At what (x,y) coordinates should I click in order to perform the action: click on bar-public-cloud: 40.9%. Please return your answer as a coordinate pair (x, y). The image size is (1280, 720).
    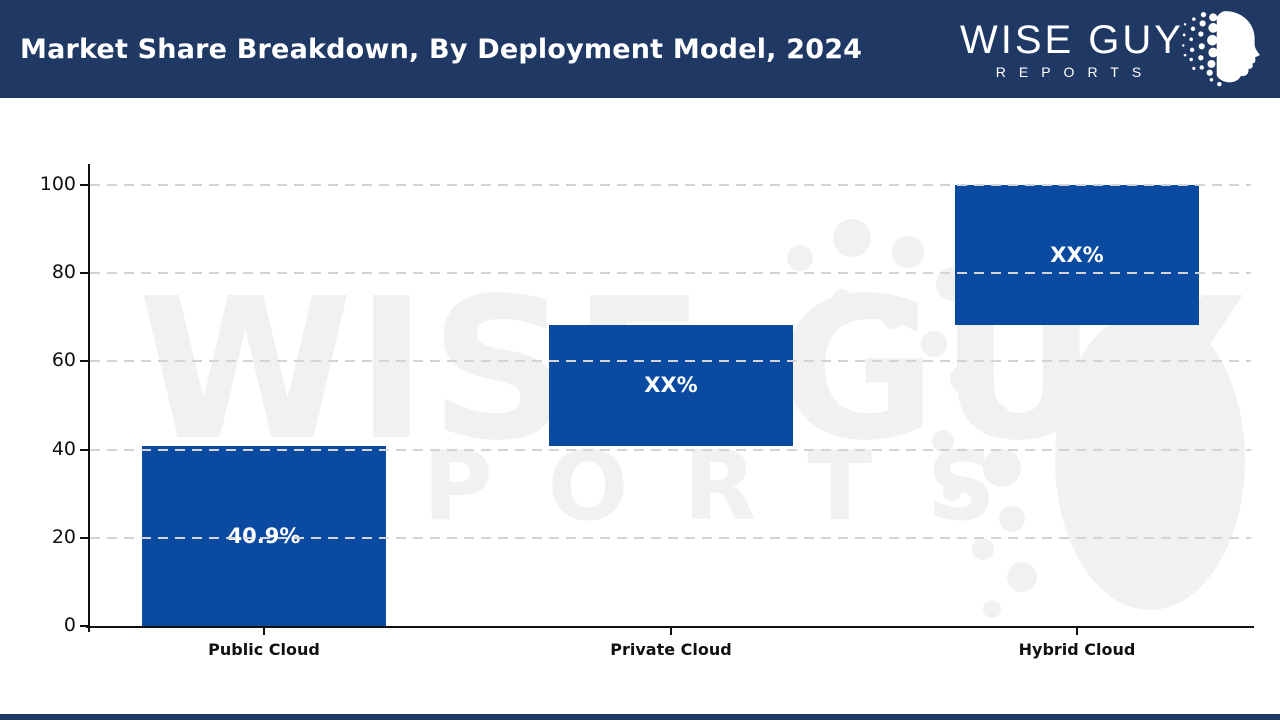
    Looking at the image, I should click on (264, 535).